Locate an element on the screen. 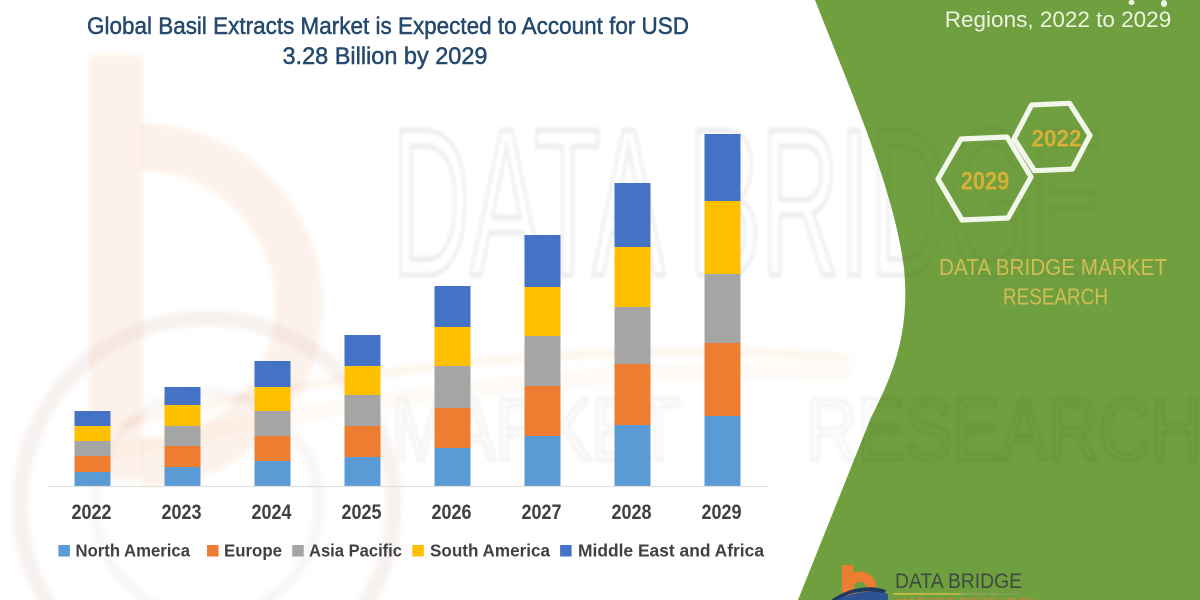  svg-text: Middle East and Africa is located at coordinates (671, 551).